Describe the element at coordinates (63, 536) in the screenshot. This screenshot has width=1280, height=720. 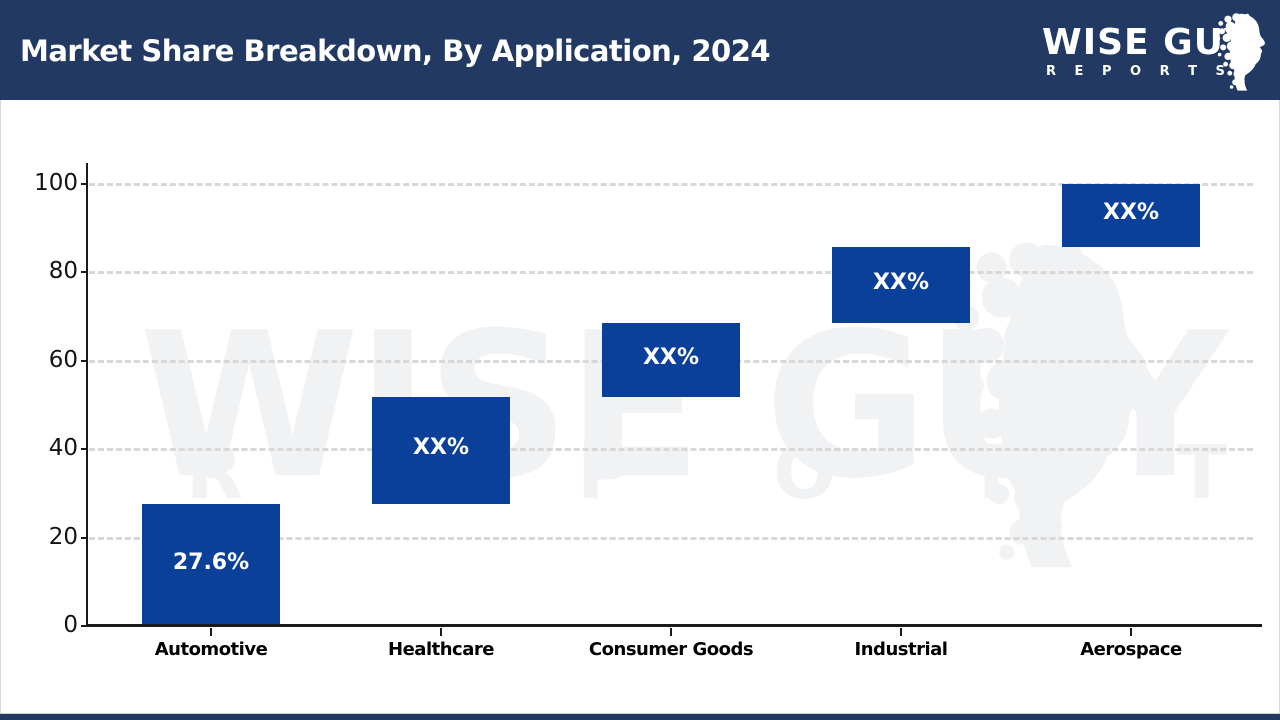
I see `y-tick-label: 20` at that location.